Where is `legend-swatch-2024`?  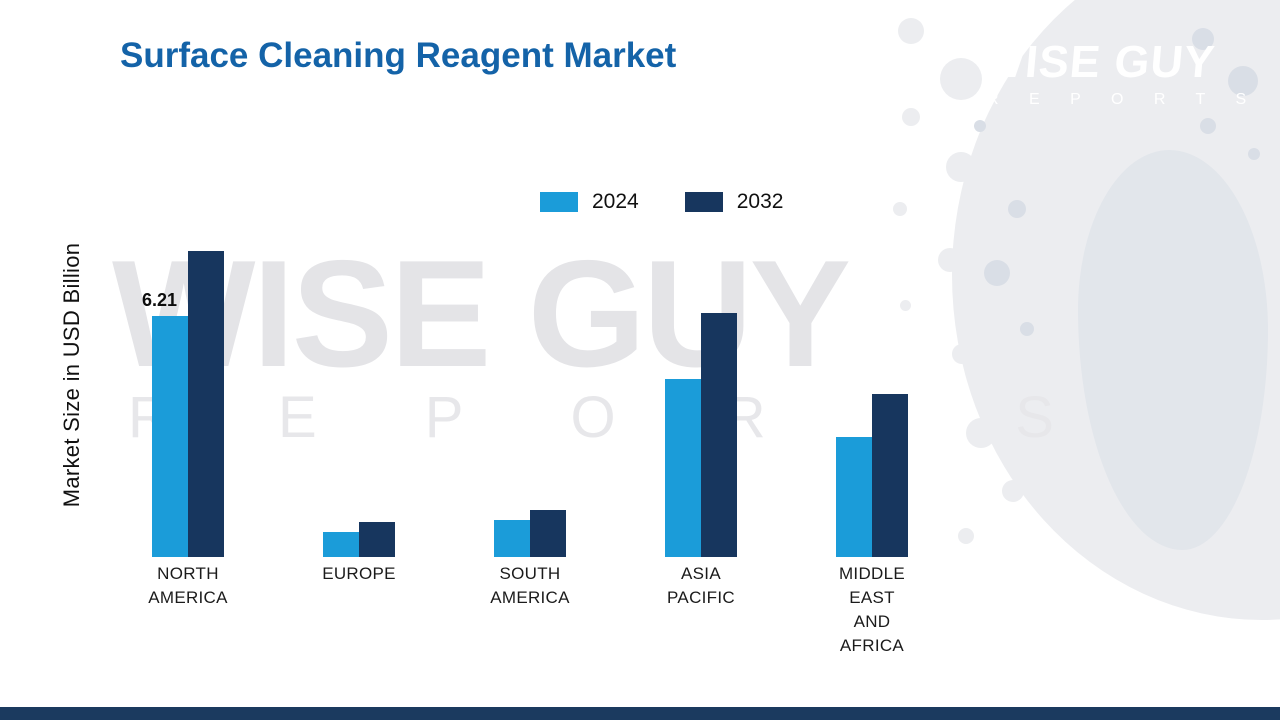 legend-swatch-2024 is located at coordinates (559, 202).